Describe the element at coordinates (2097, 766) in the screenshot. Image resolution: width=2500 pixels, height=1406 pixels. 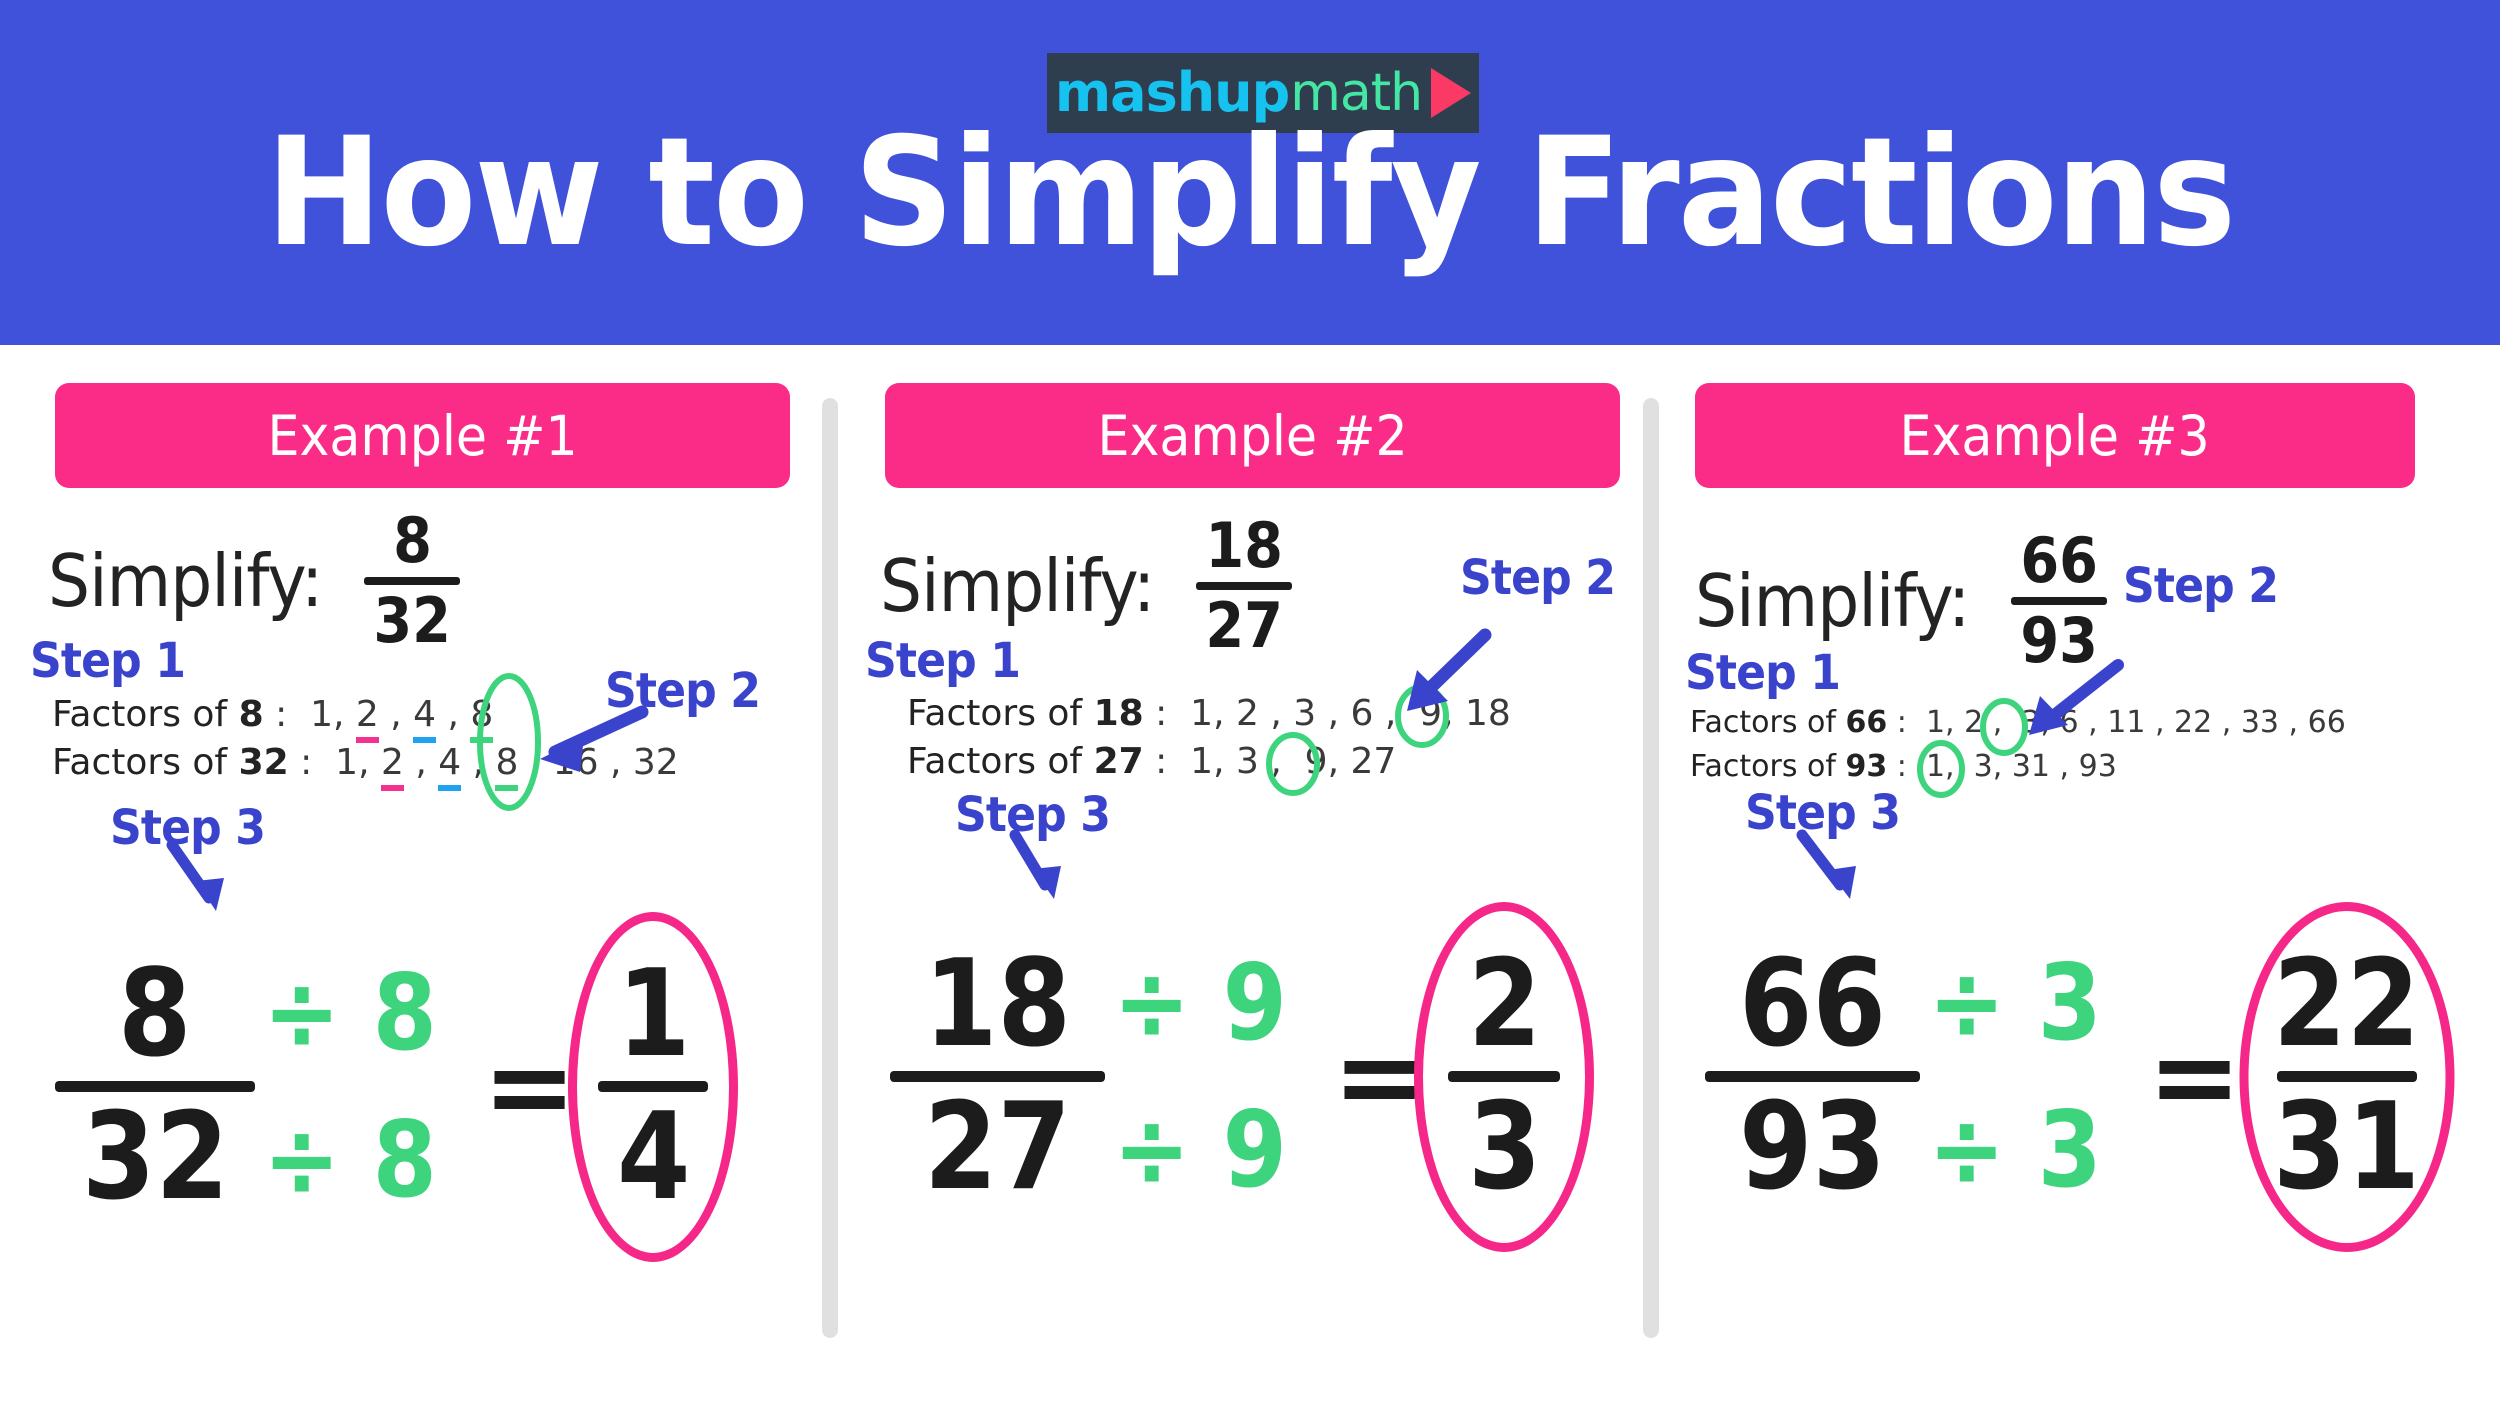
I see `factor-item: 93` at that location.